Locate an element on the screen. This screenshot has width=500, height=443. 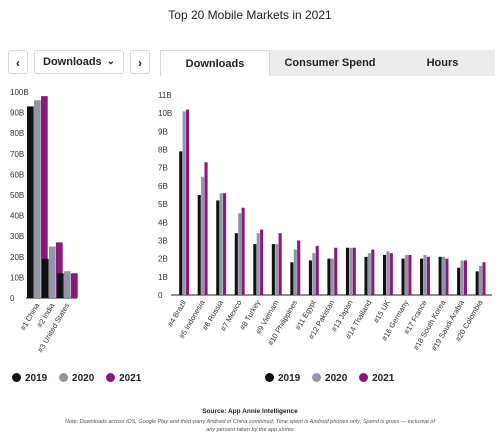
y-tick-label: 100B is located at coordinates (19, 92).